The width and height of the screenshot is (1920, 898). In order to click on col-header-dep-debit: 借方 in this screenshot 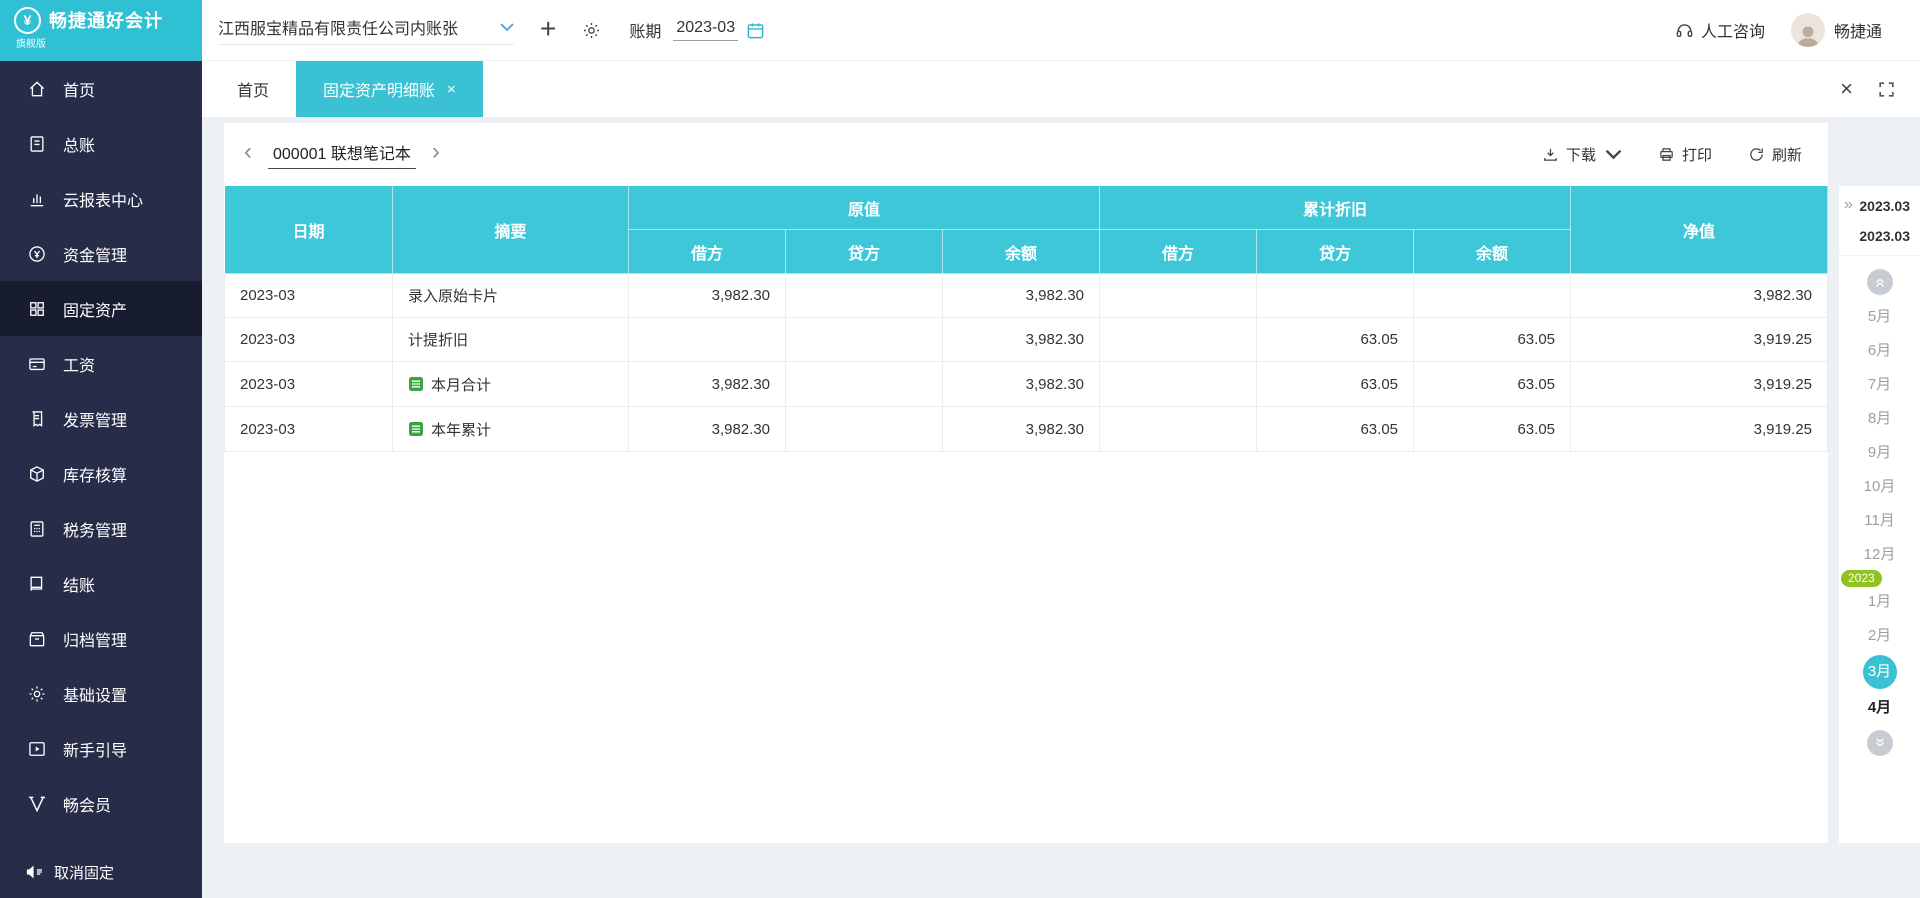, I will do `click(1178, 251)`.